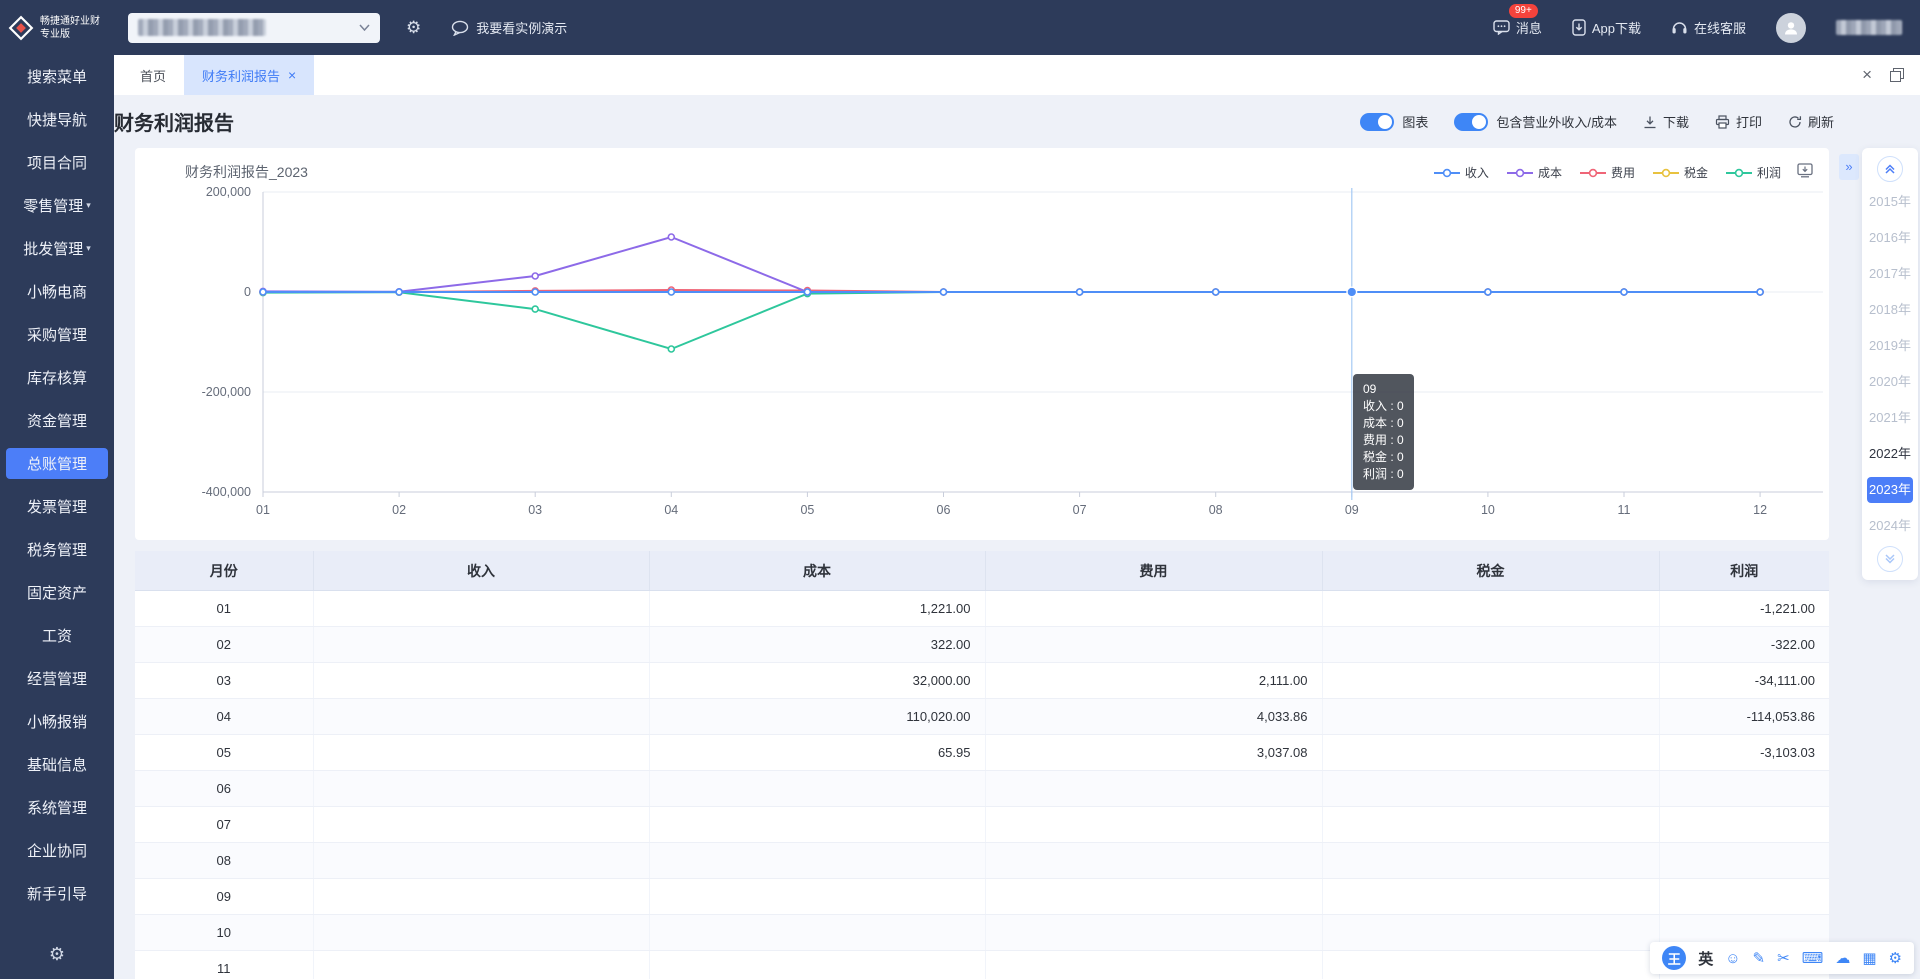  I want to click on avatar, so click(1791, 27).